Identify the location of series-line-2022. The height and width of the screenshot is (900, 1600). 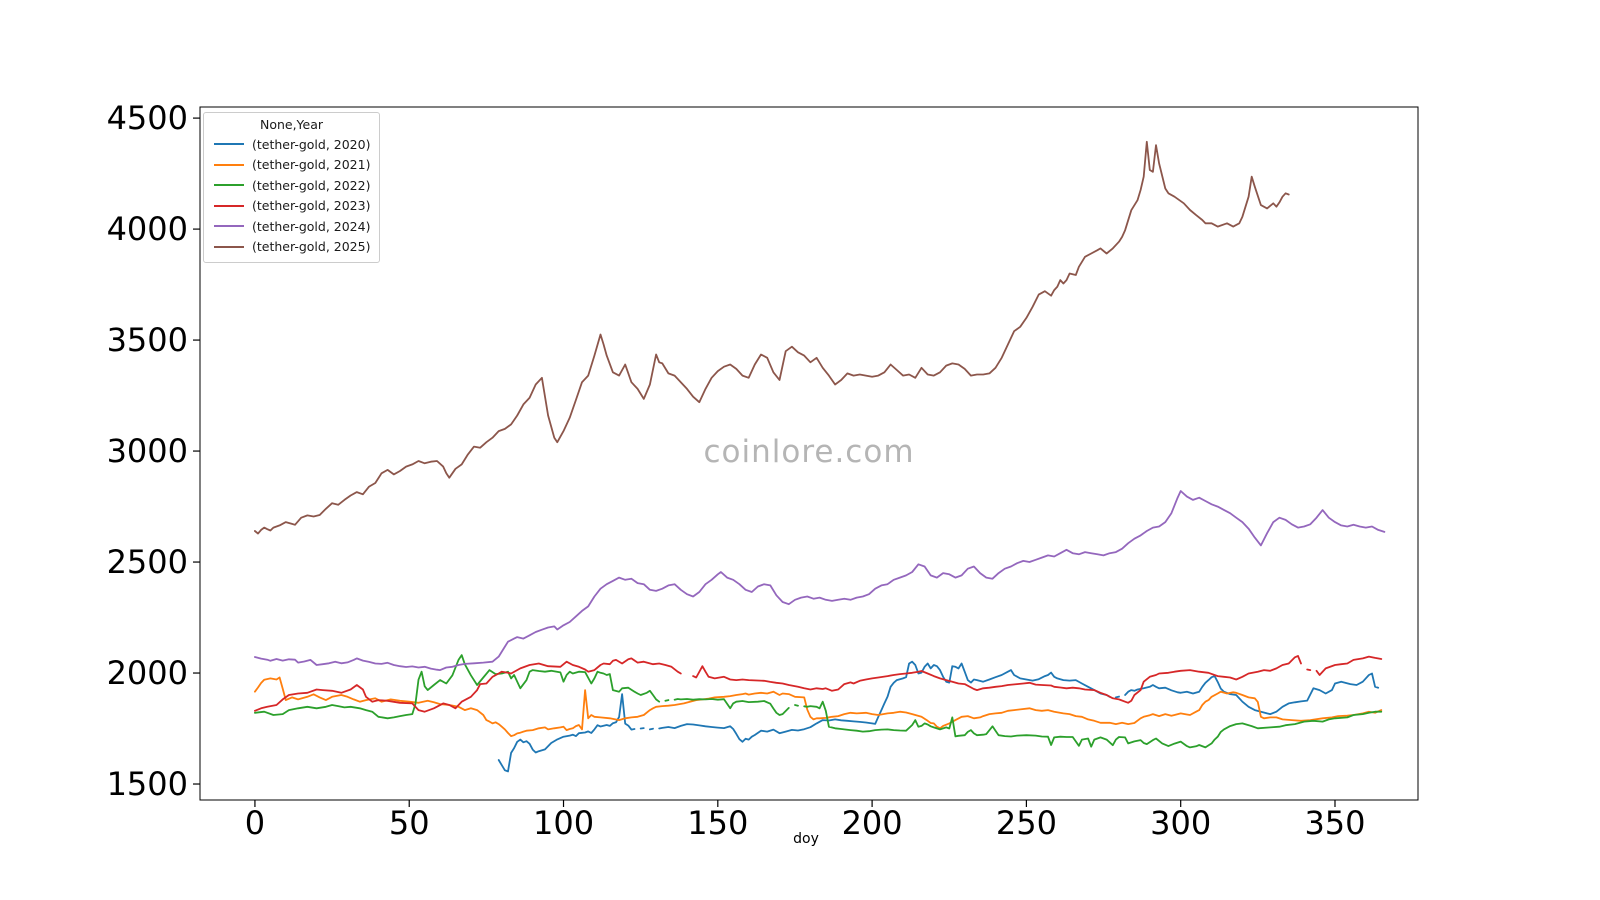
(818, 701).